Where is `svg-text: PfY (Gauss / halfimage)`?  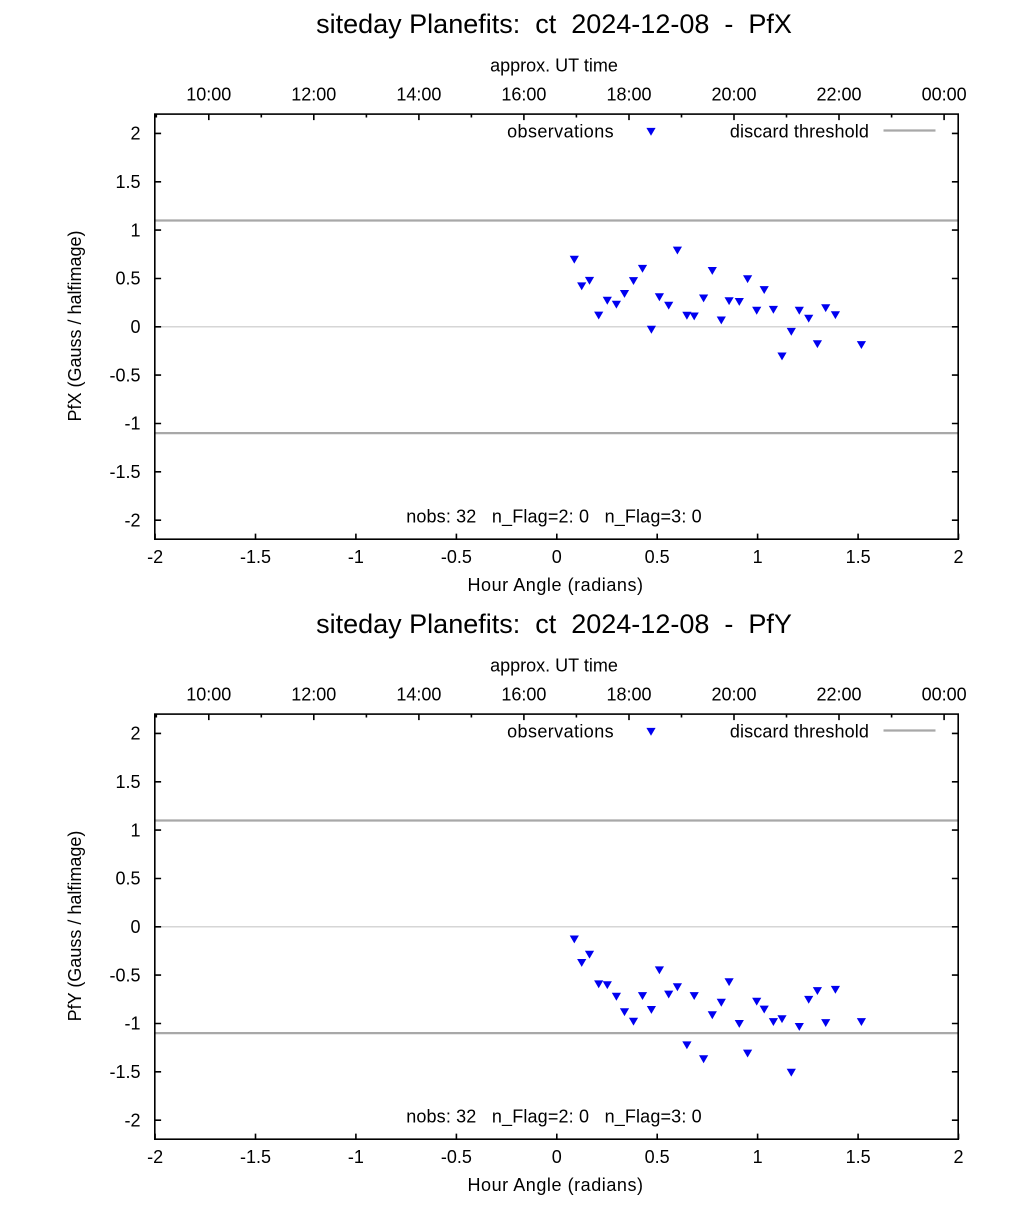 svg-text: PfY (Gauss / halfimage) is located at coordinates (75, 926).